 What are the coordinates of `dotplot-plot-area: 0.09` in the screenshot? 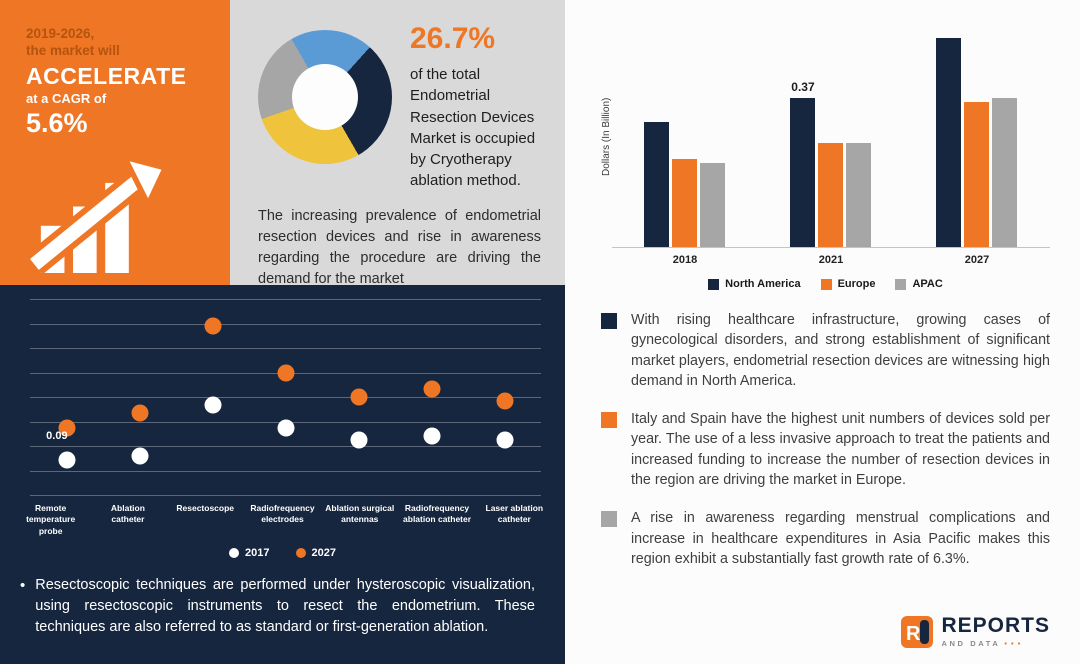 It's located at (285, 397).